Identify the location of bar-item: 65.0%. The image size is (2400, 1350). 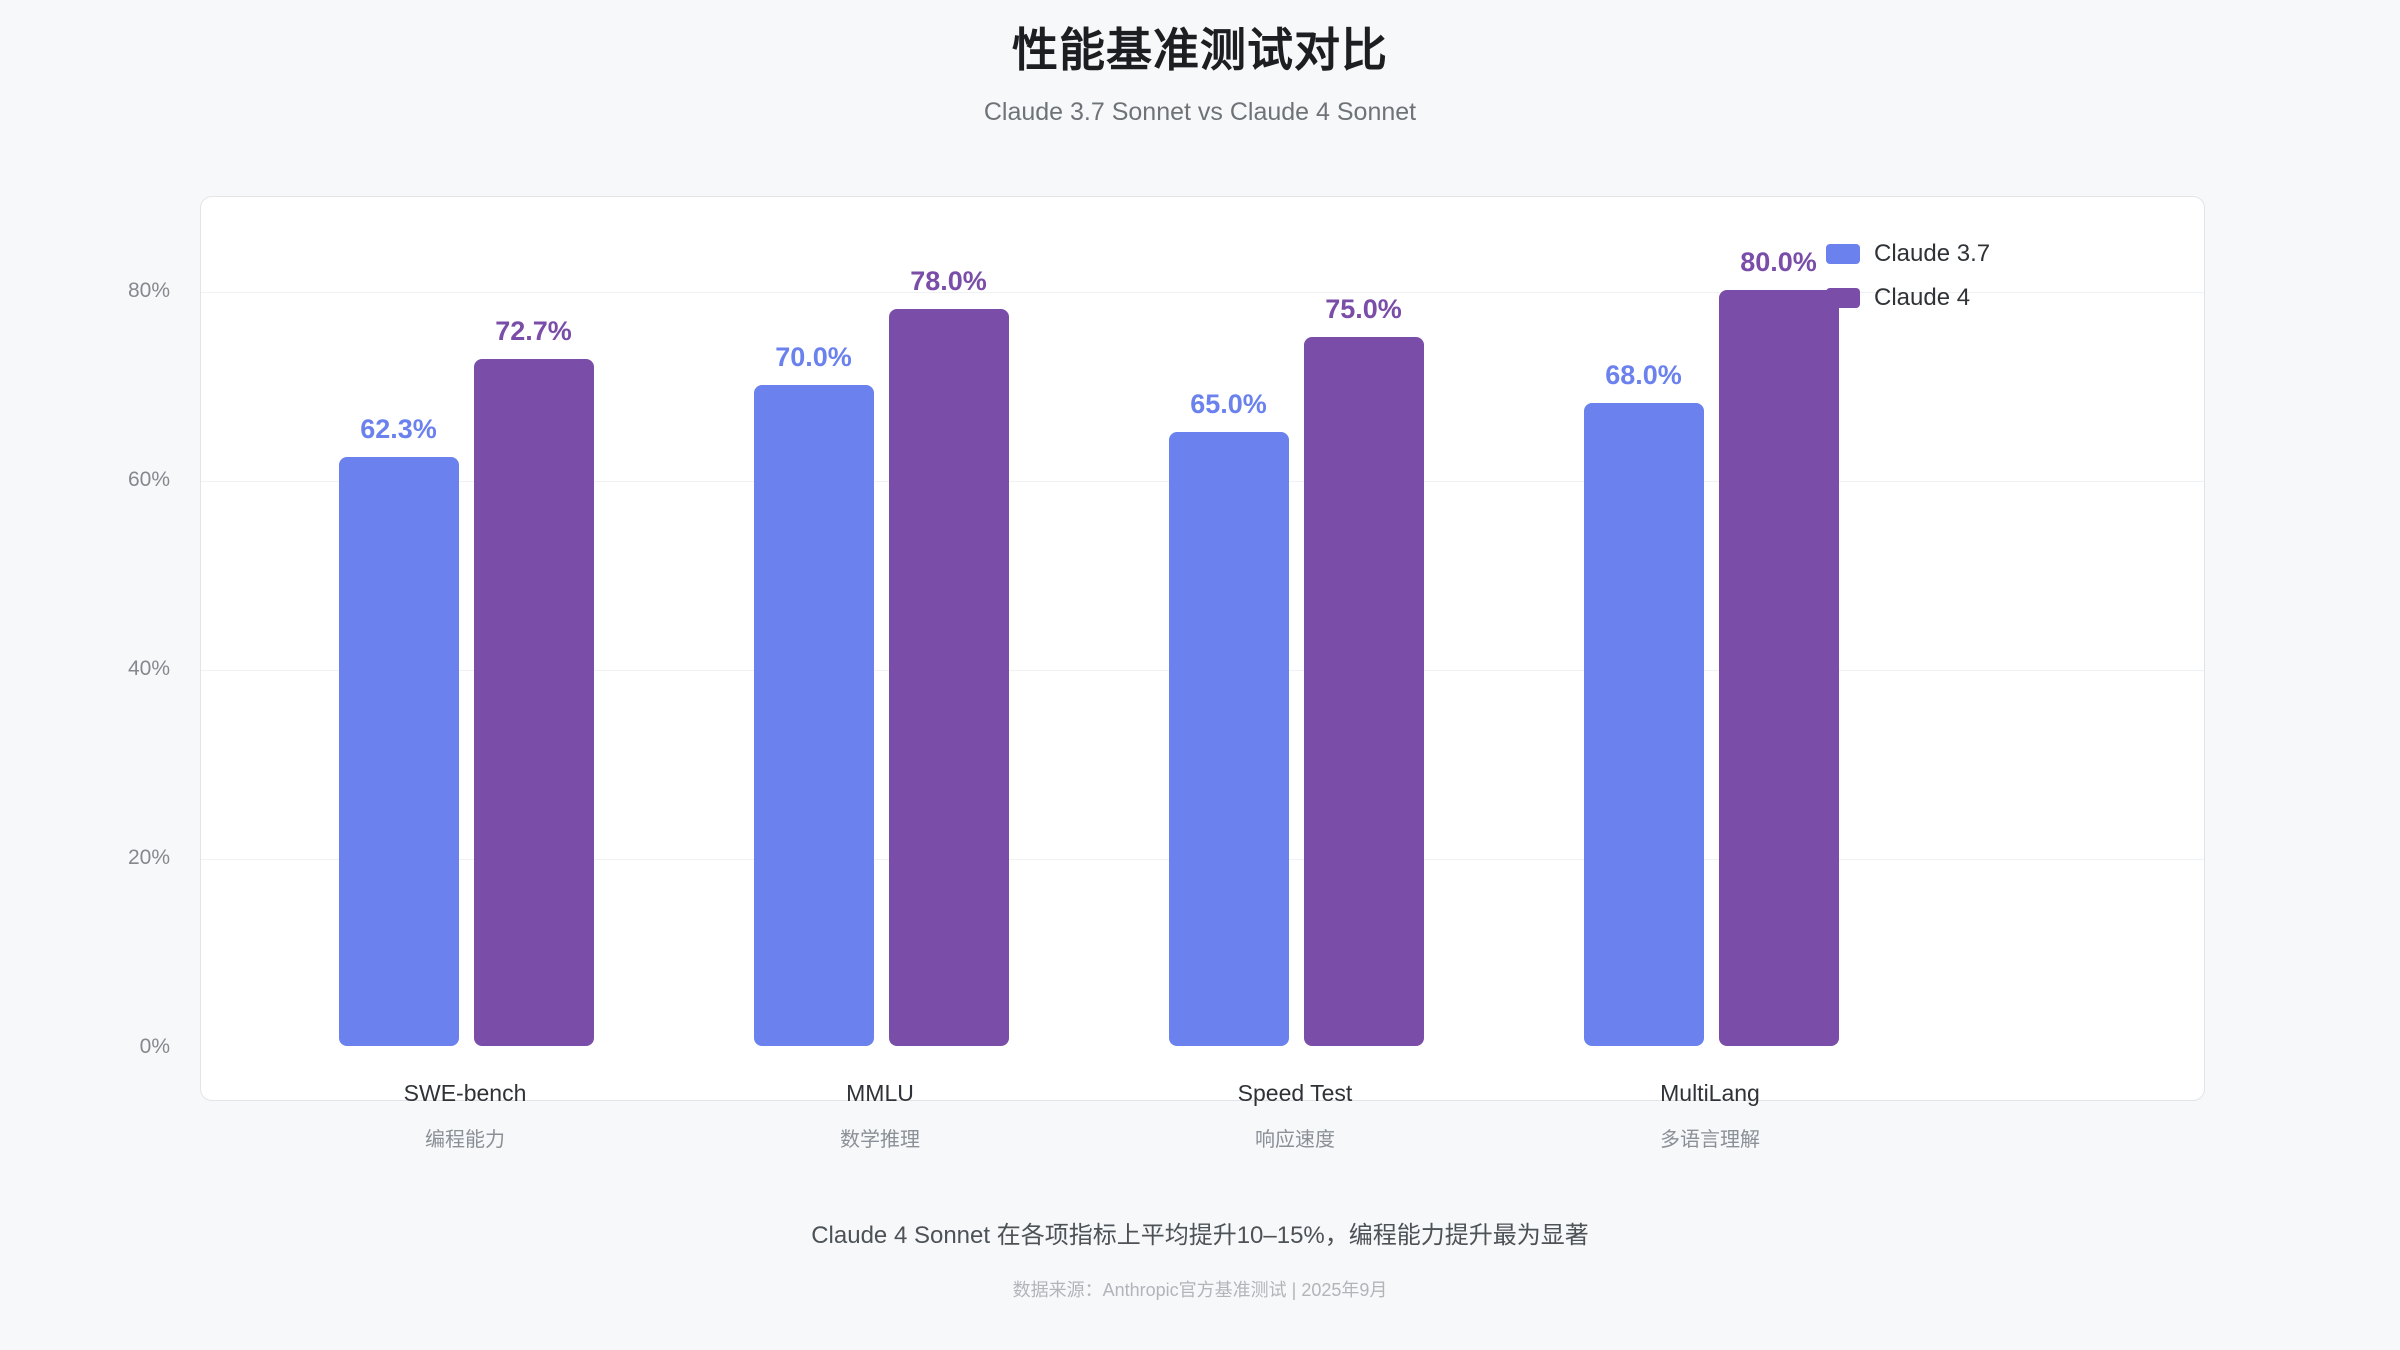
(1228, 717).